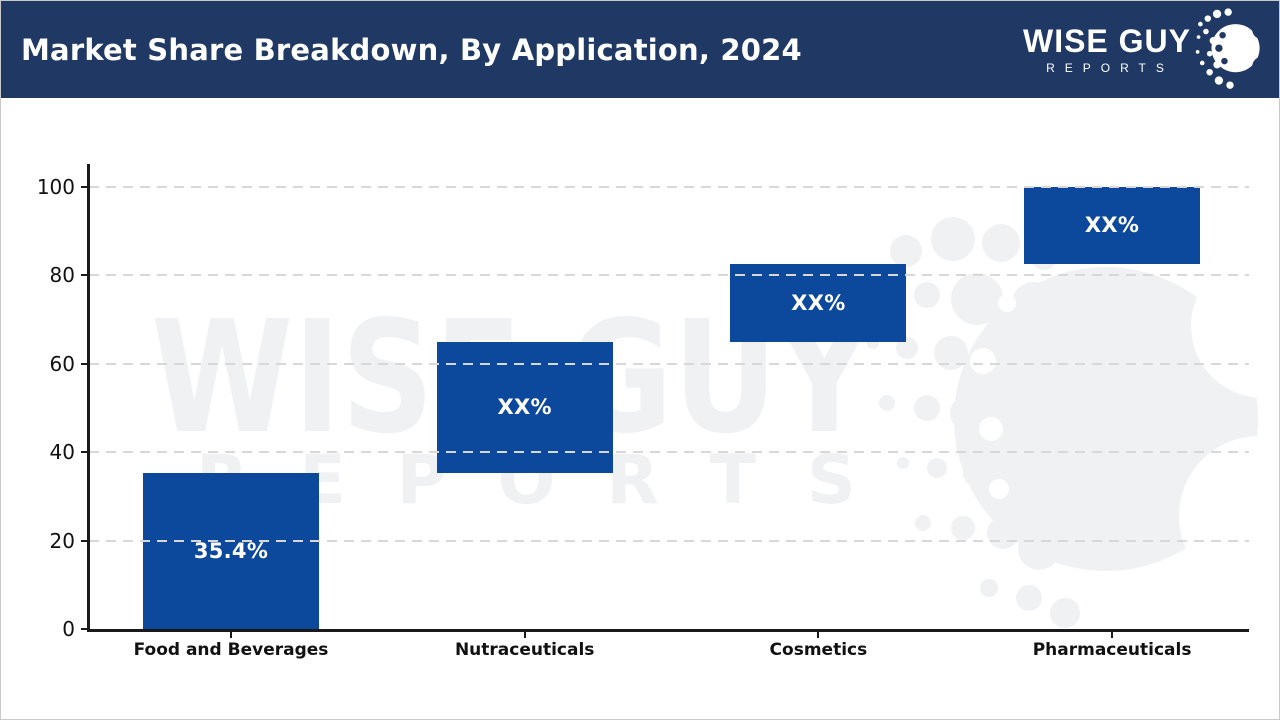 This screenshot has height=720, width=1280. Describe the element at coordinates (1231, 50) in the screenshot. I see `logo-face-icon` at that location.